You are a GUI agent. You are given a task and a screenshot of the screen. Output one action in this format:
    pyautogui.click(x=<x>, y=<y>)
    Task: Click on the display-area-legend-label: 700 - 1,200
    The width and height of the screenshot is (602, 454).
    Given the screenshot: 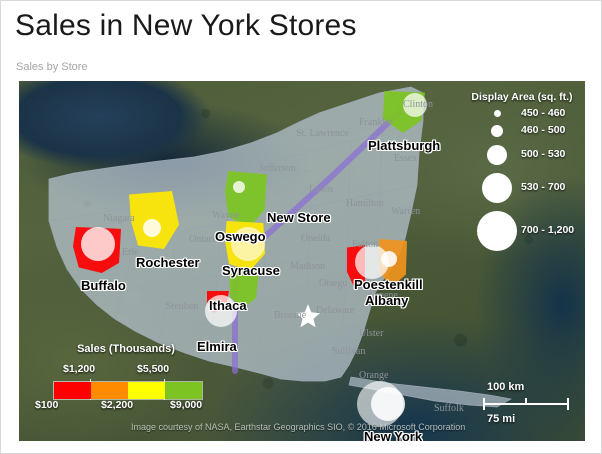 What is the action you would take?
    pyautogui.click(x=548, y=230)
    